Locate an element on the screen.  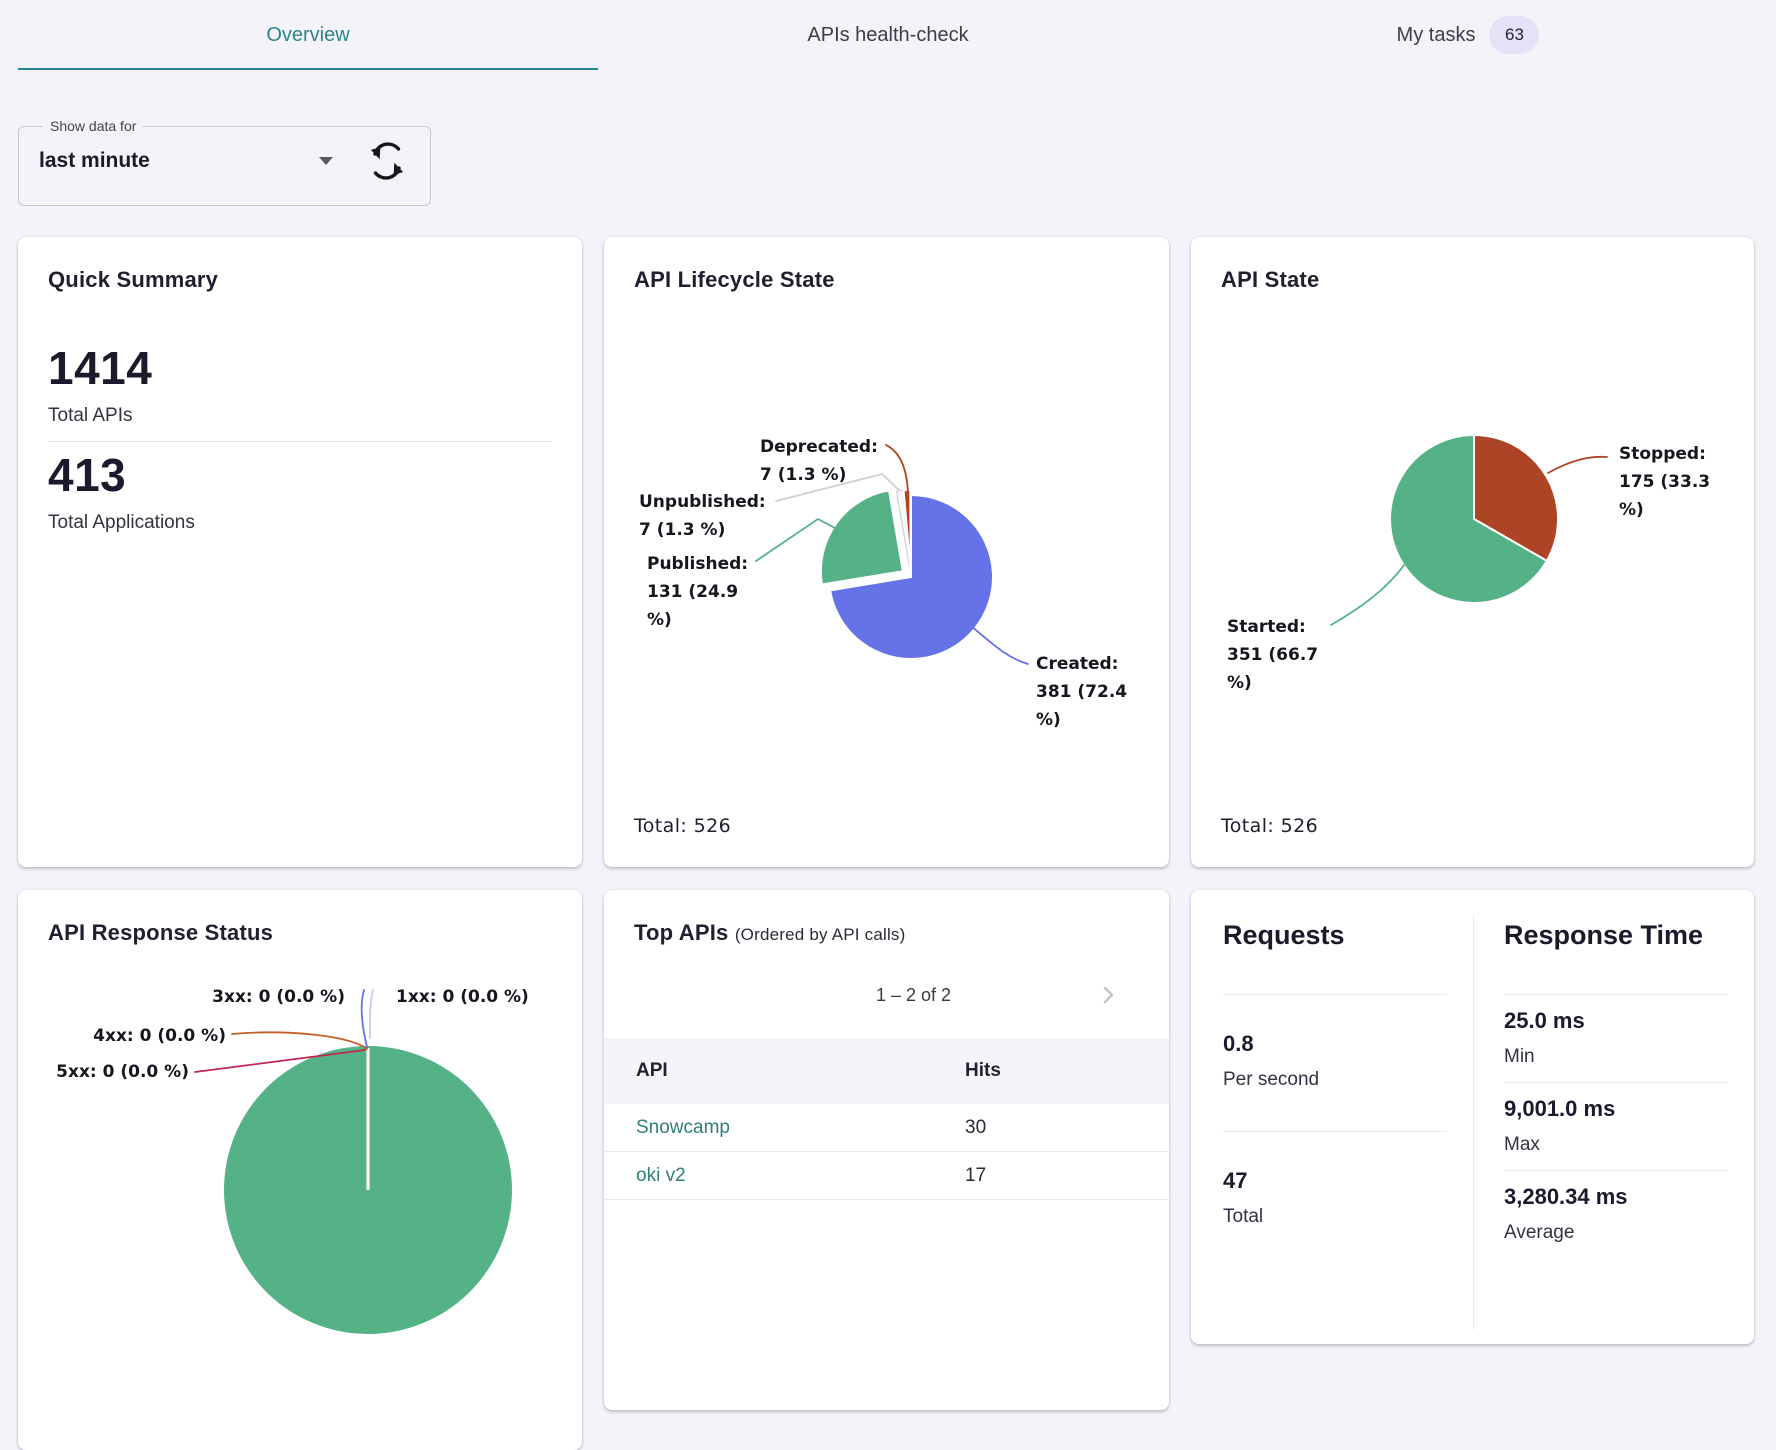
total-applications-label: Total Applications is located at coordinates (121, 522).